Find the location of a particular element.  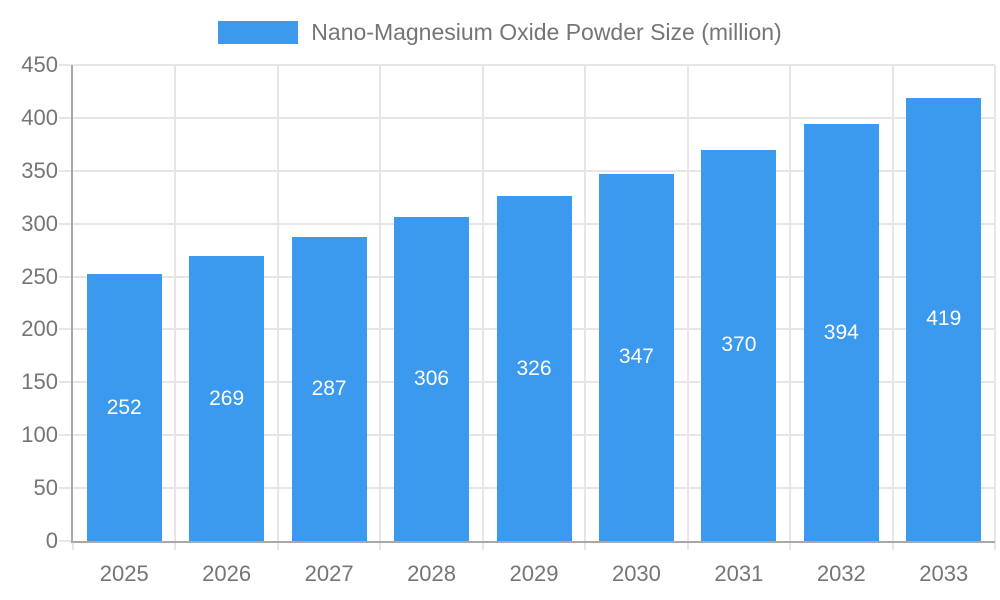

bar-value-label: 326 is located at coordinates (534, 368).